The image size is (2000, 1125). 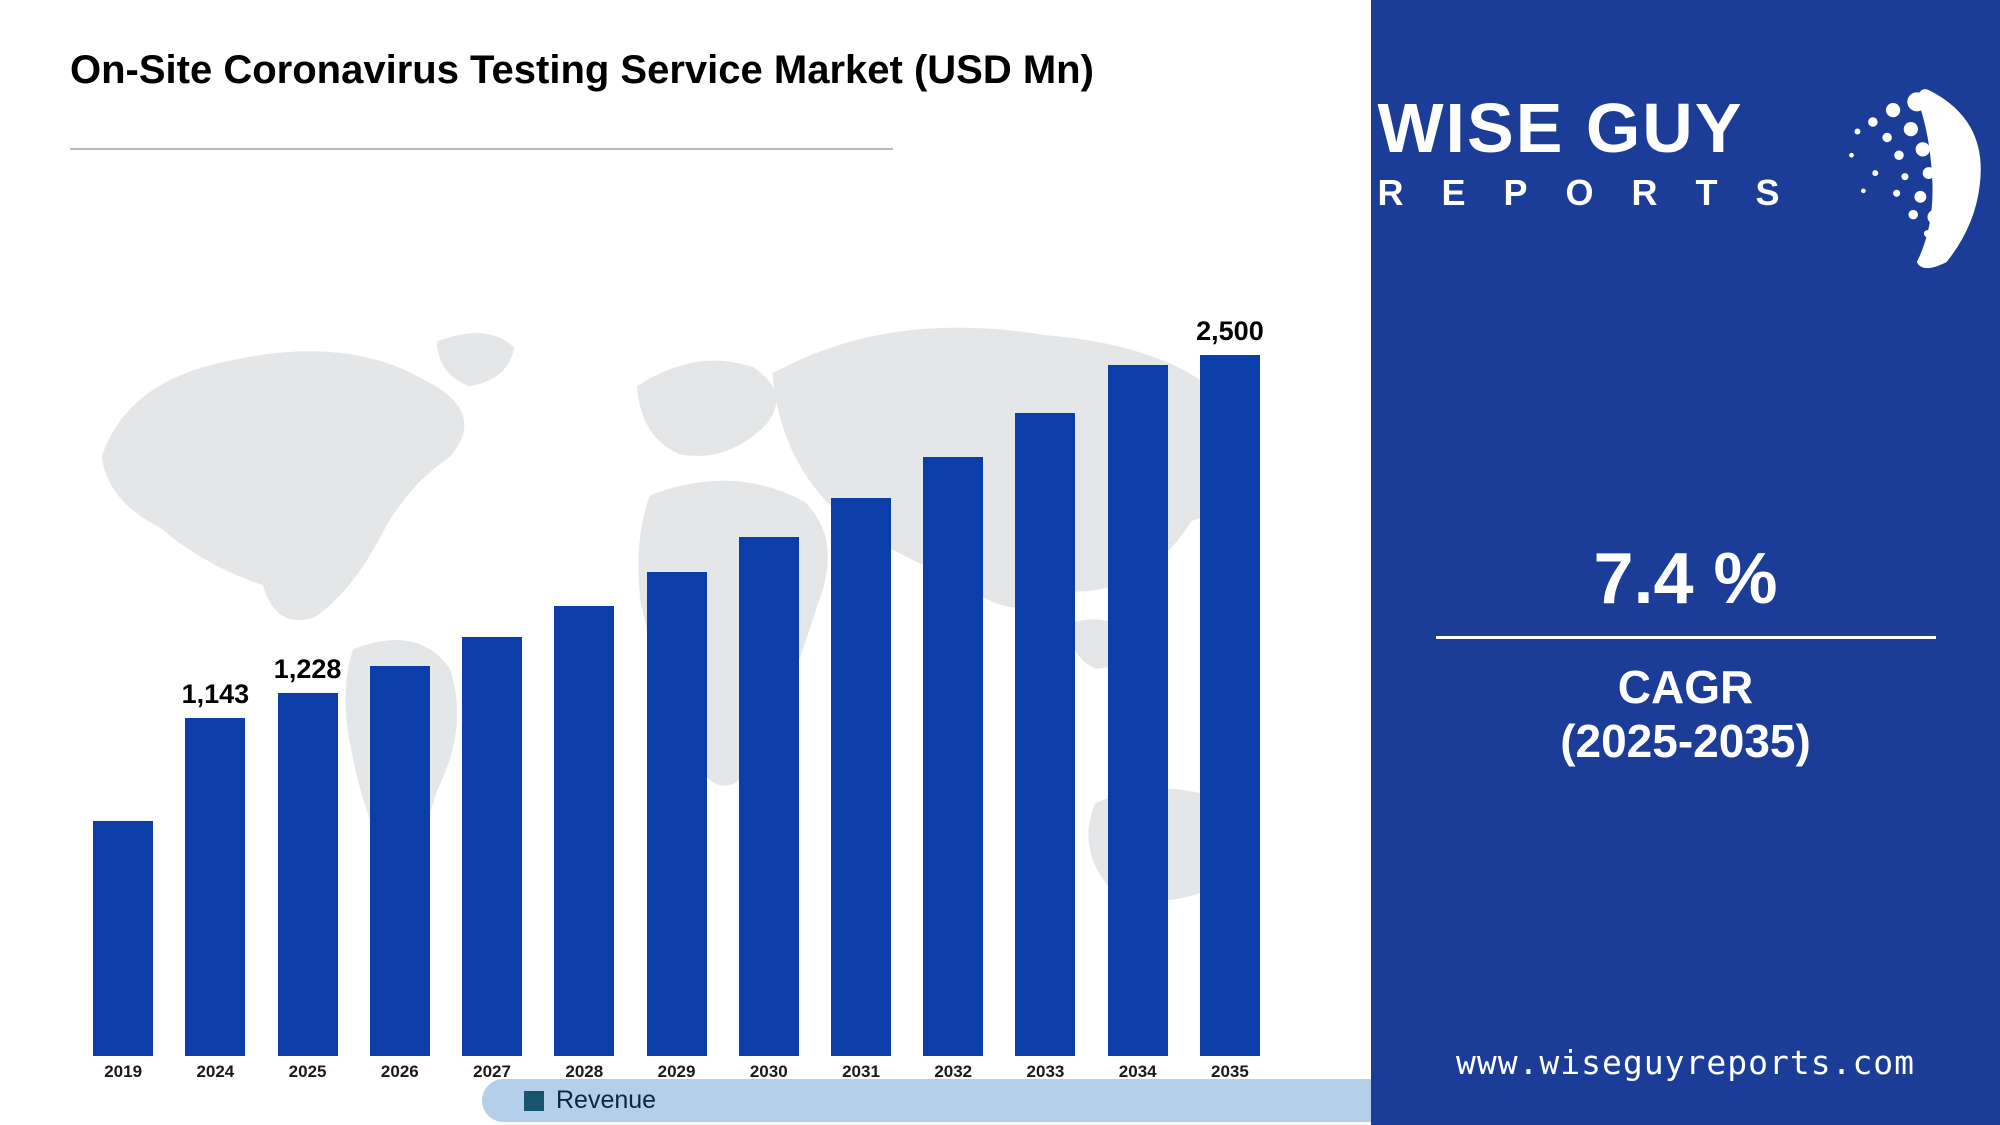 I want to click on bar-column-2034: 2034, so click(x=1138, y=698).